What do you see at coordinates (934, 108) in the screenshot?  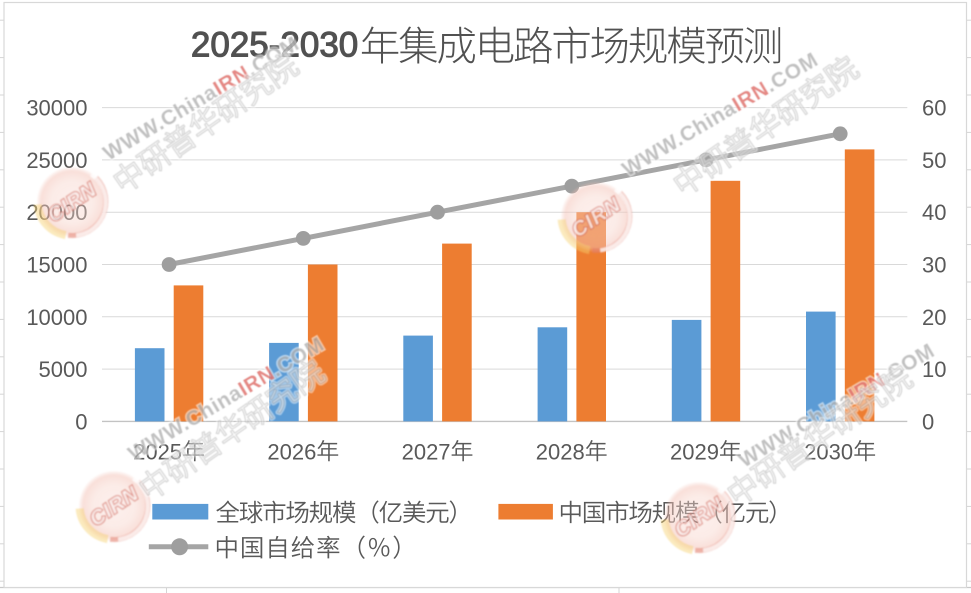 I see `svg-text: 60` at bounding box center [934, 108].